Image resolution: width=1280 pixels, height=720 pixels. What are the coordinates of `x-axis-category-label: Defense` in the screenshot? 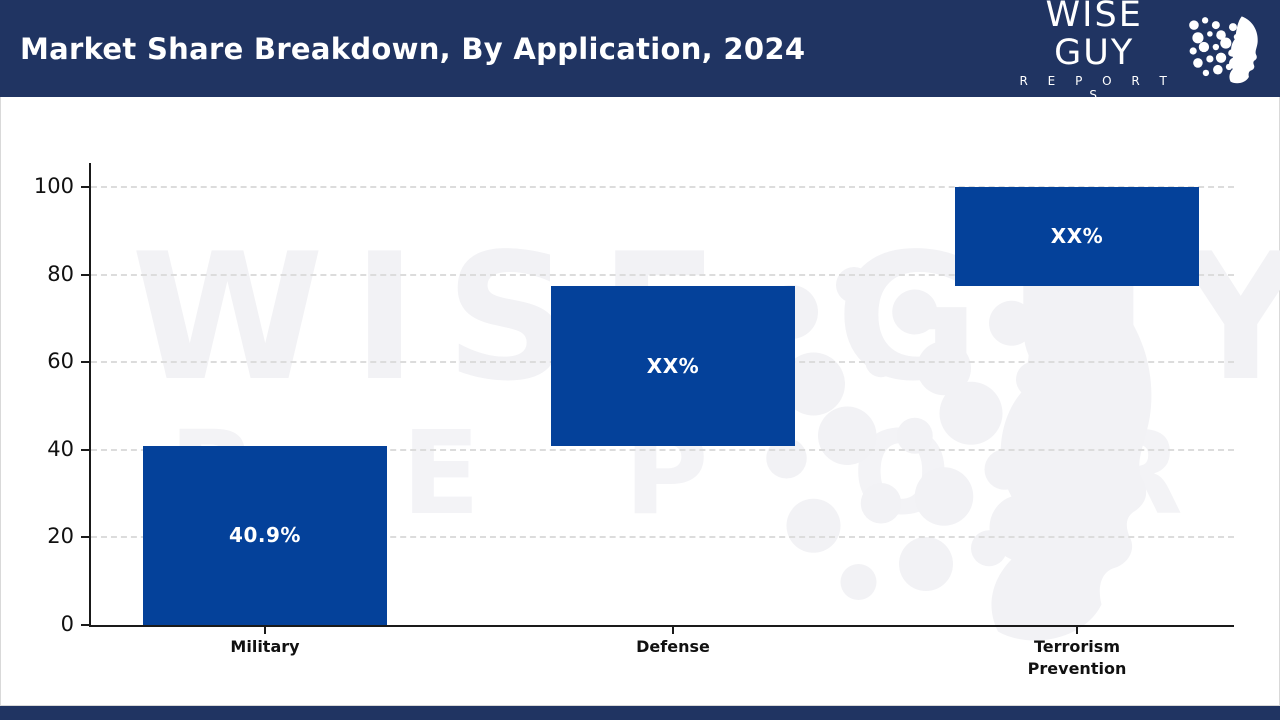 It's located at (673, 646).